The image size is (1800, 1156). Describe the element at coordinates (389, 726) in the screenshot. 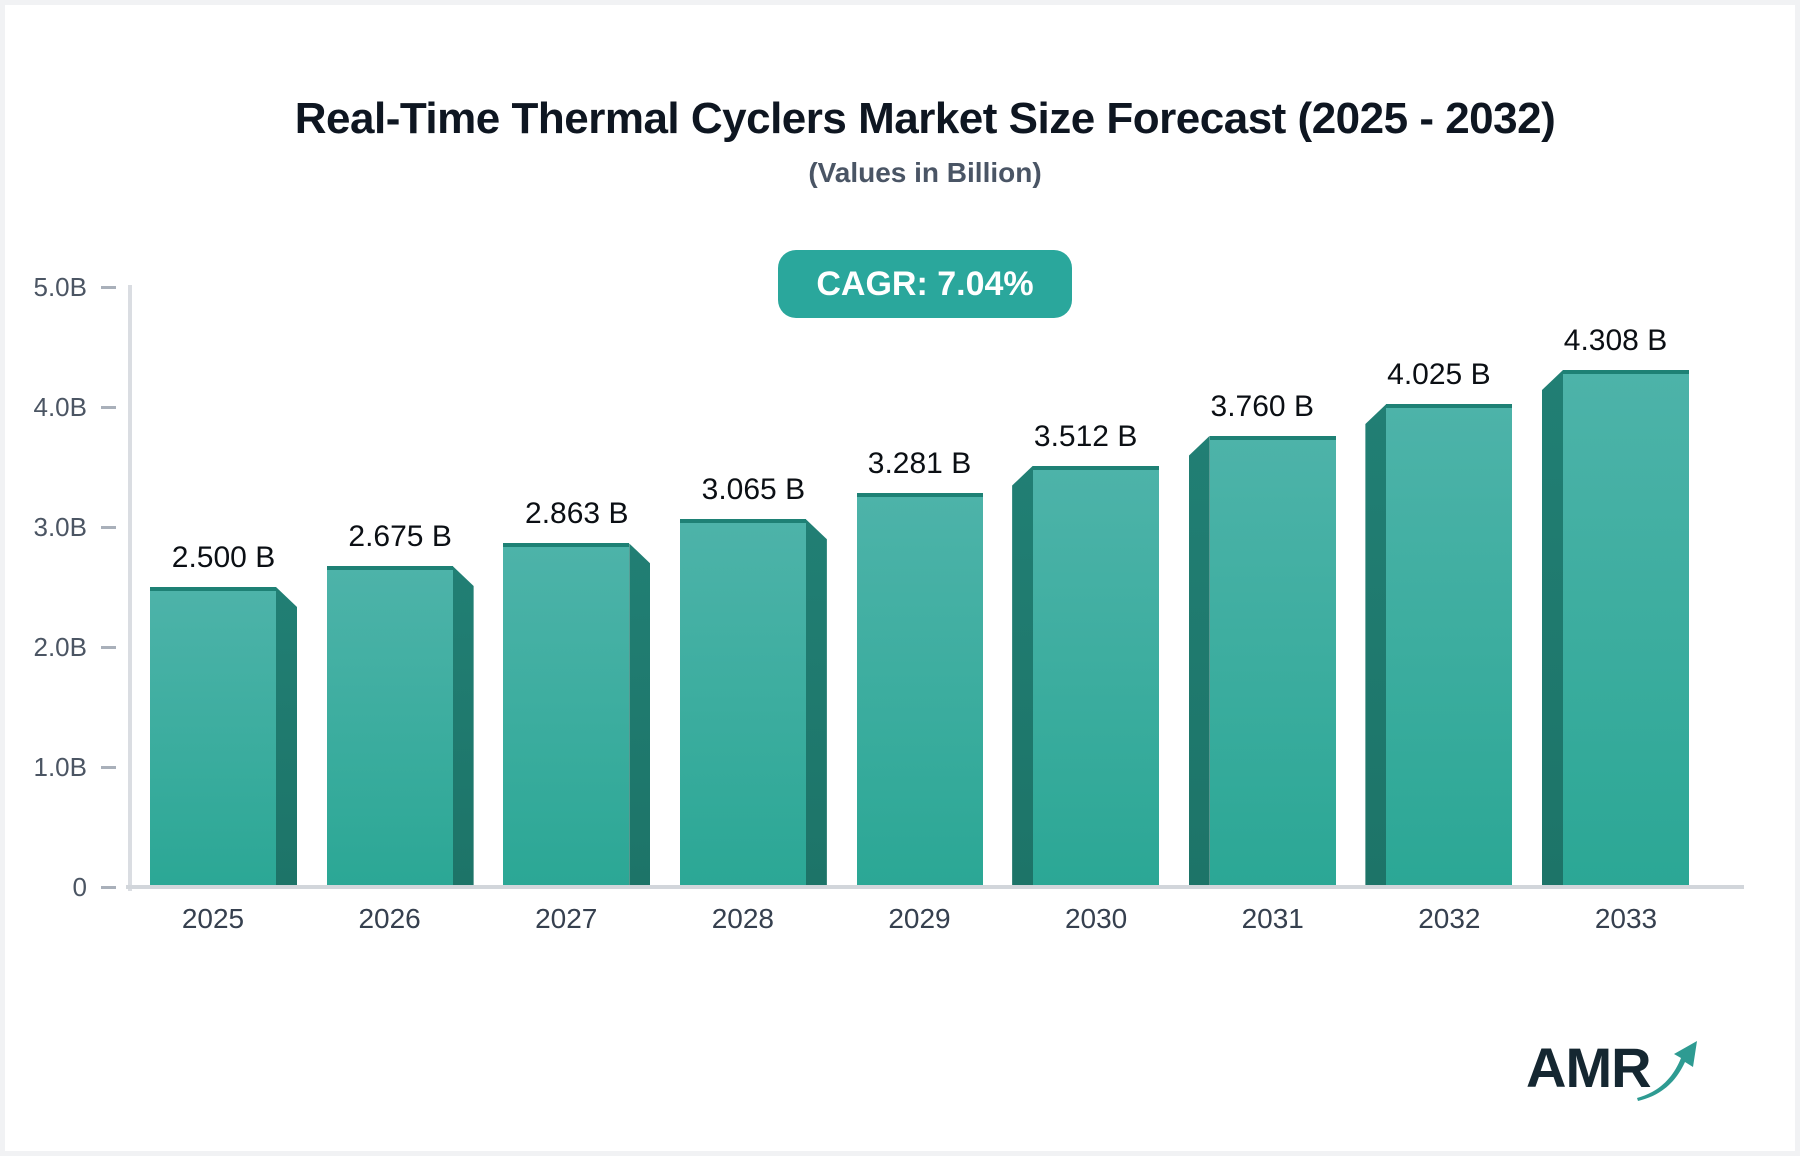

I see `bar-2026` at that location.